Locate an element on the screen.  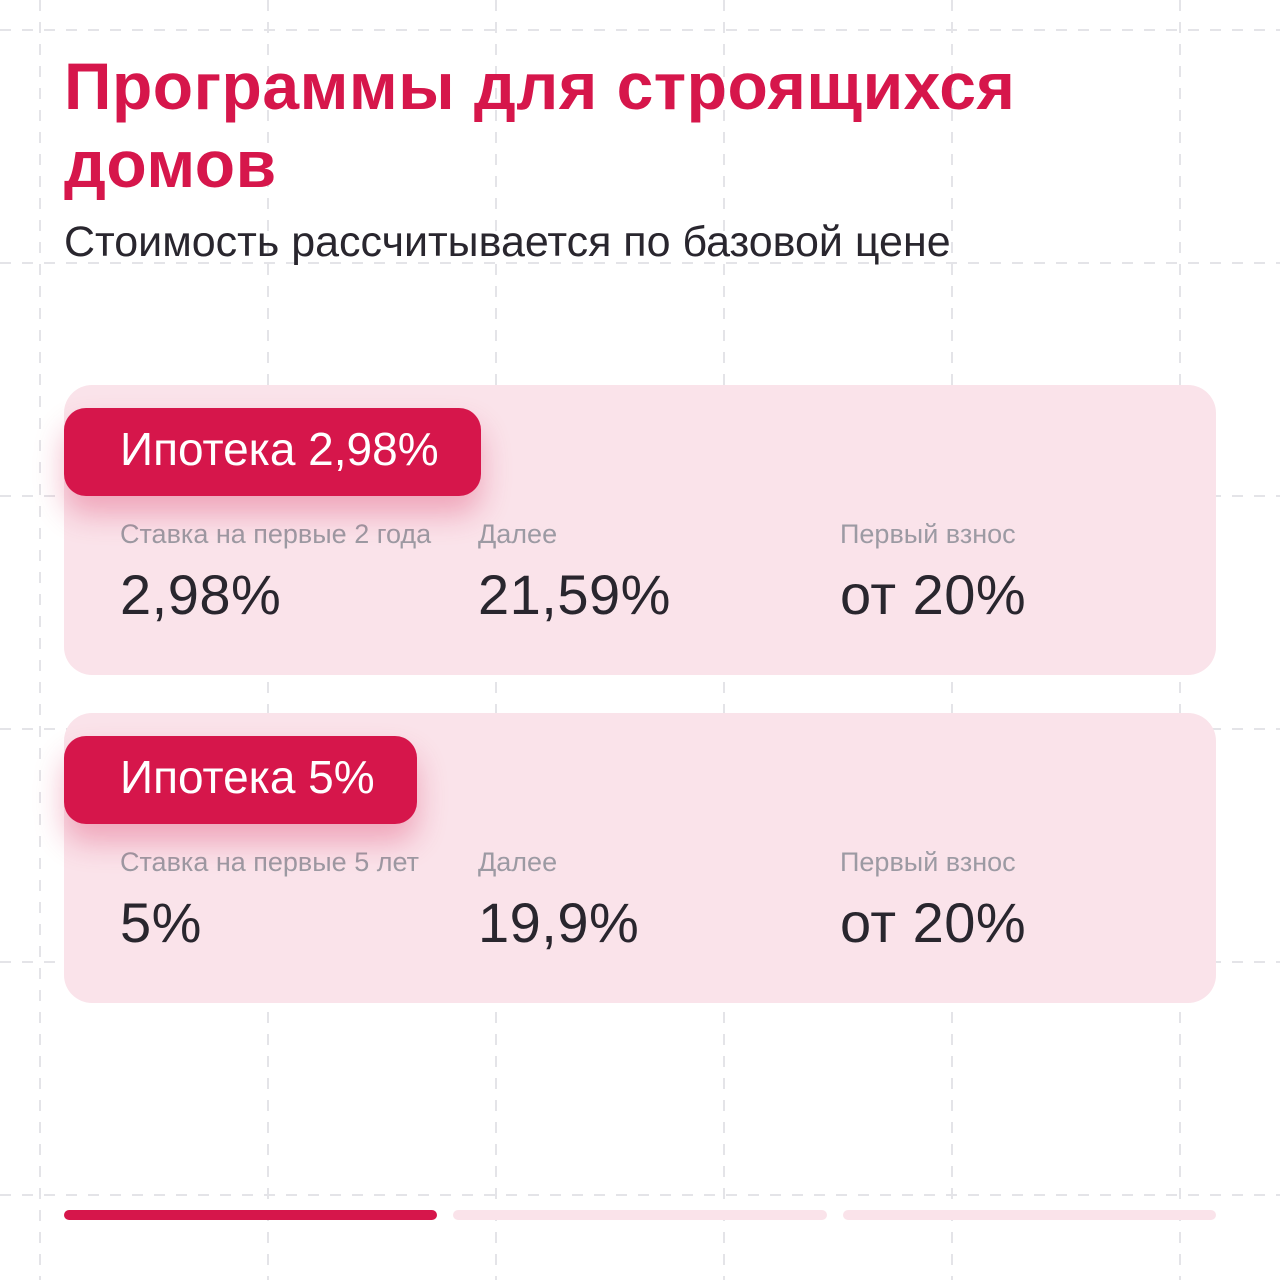
card-badge-mortgage-5: Ипотека 5% is located at coordinates (240, 780).